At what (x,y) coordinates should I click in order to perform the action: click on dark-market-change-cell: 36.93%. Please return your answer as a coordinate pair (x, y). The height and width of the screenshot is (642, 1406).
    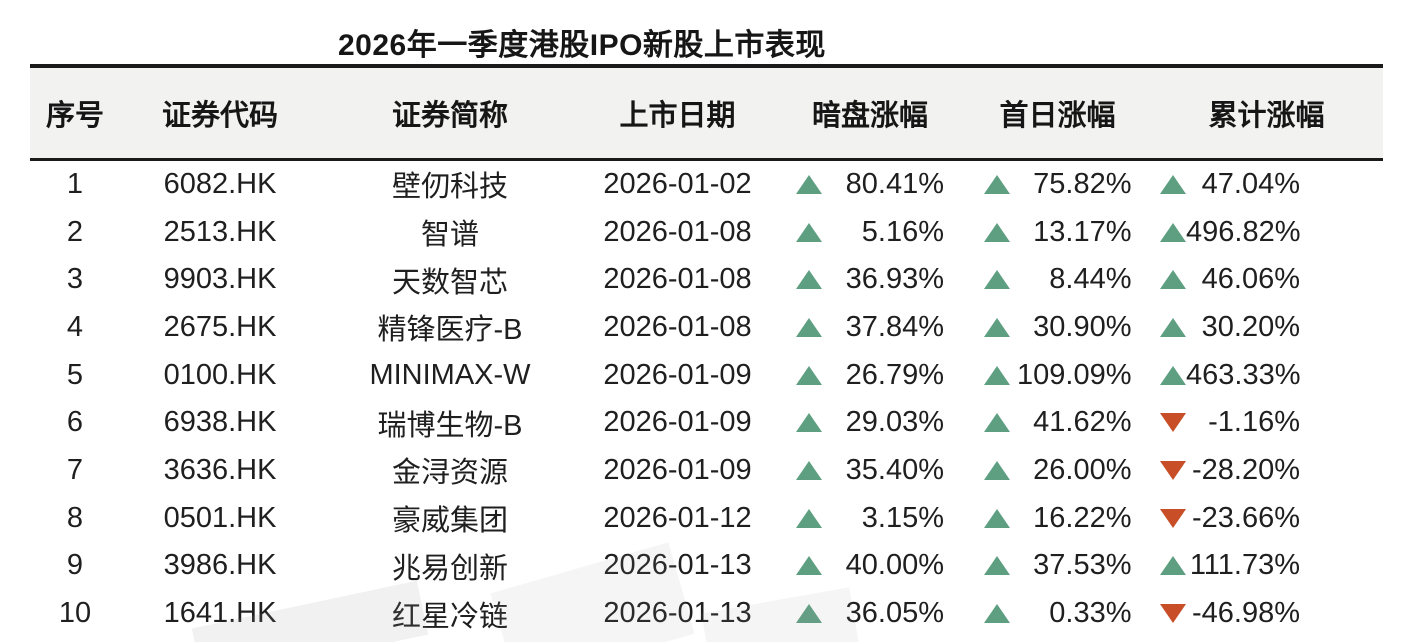
    Looking at the image, I should click on (870, 280).